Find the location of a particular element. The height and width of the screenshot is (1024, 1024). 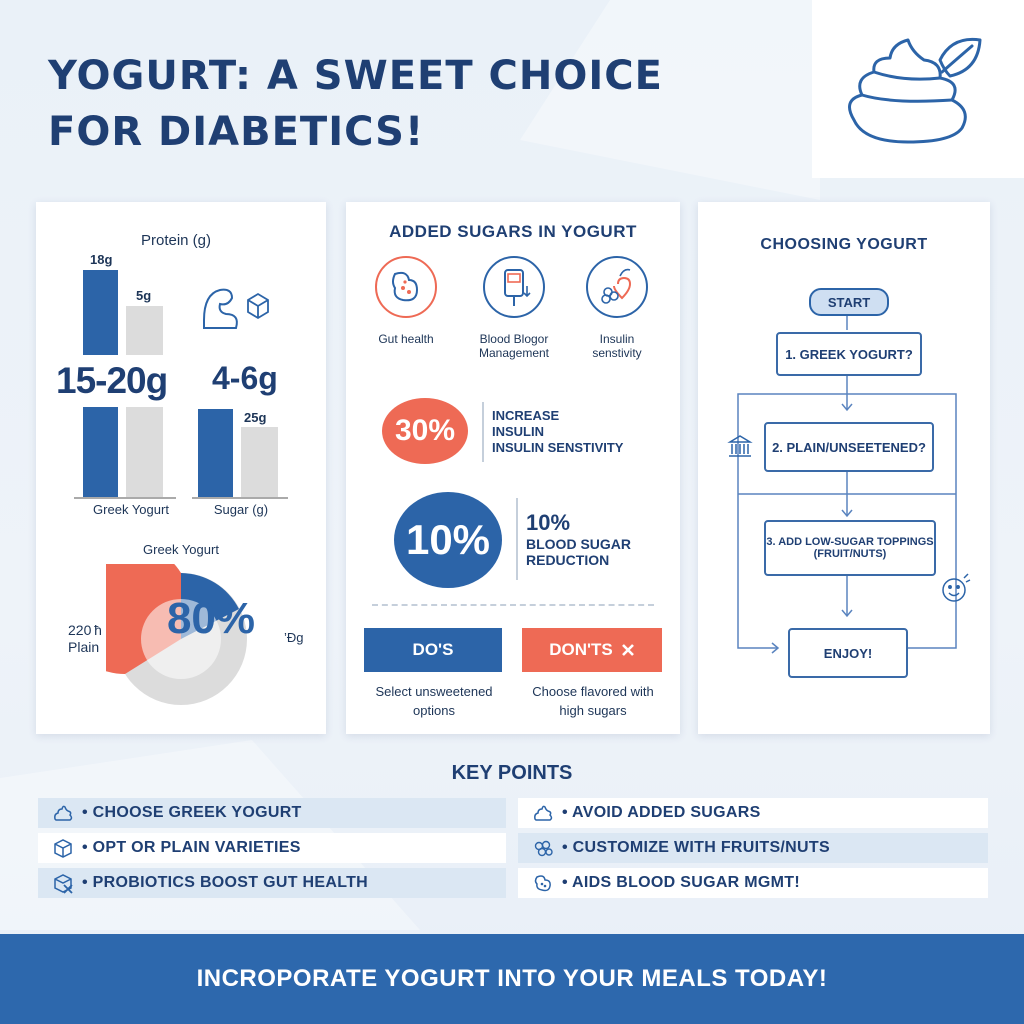

yogurt-leaf-icon is located at coordinates (915, 90).